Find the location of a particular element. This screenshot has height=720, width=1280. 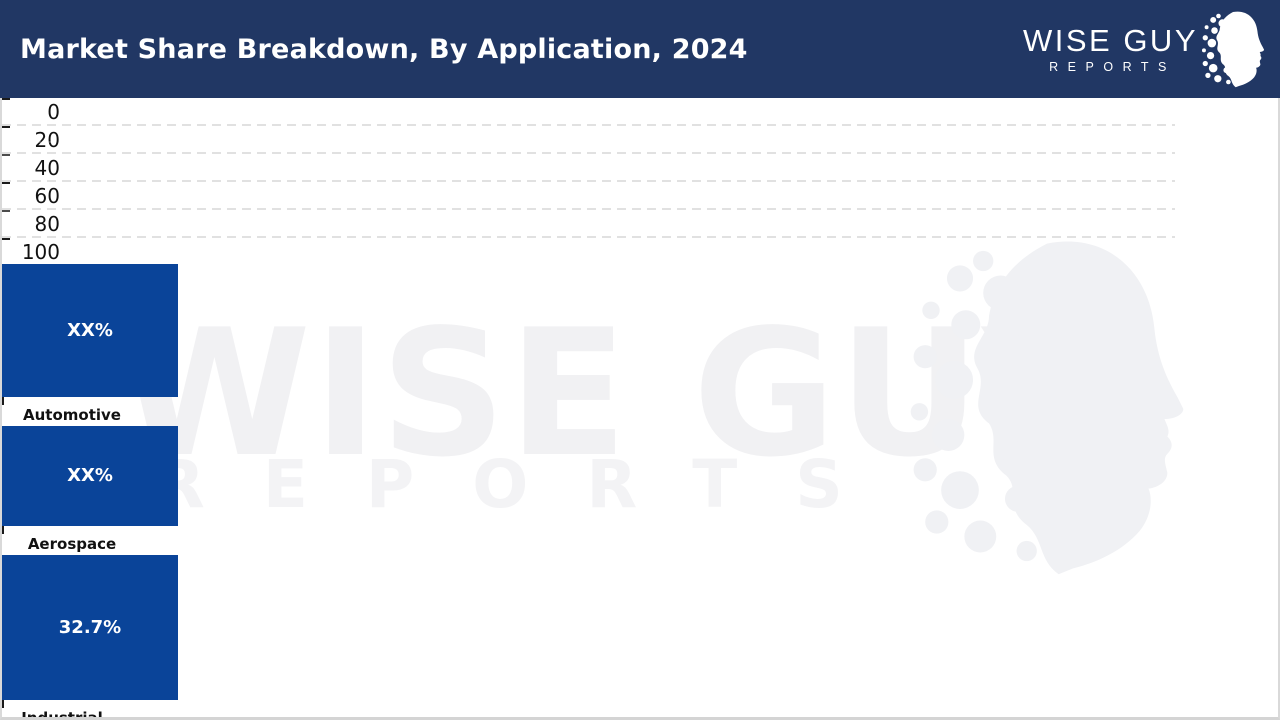

bar-value-label: 32.7% is located at coordinates (90, 628).